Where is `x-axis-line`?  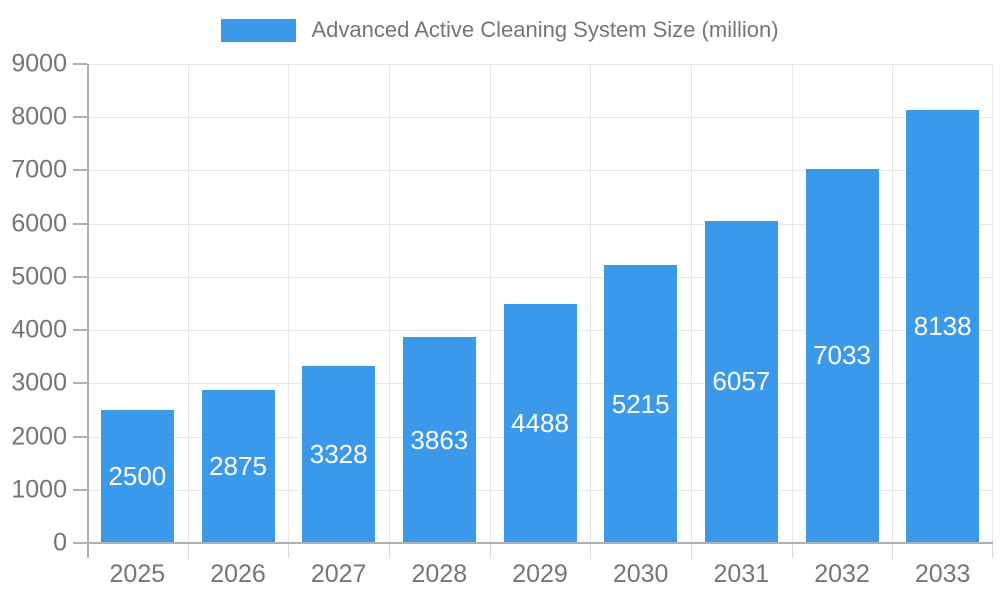
x-axis-line is located at coordinates (540, 543).